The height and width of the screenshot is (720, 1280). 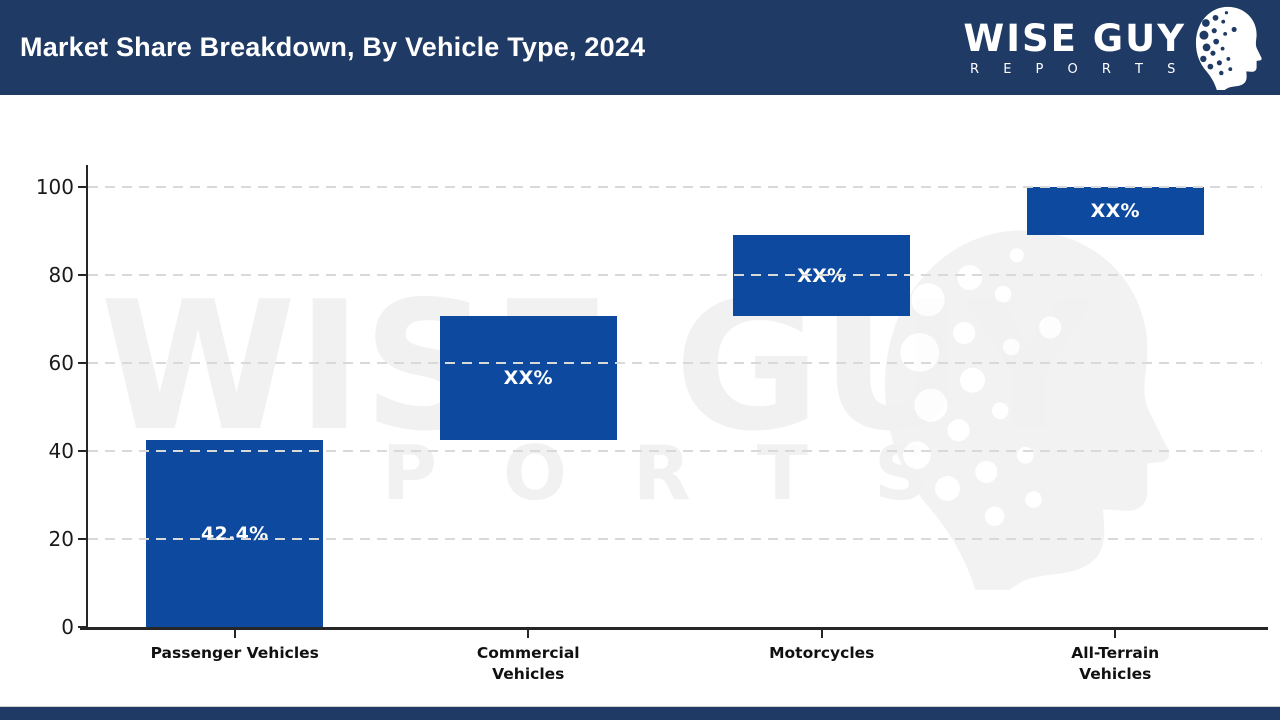 I want to click on y-tick-label-80: 80, so click(x=61, y=275).